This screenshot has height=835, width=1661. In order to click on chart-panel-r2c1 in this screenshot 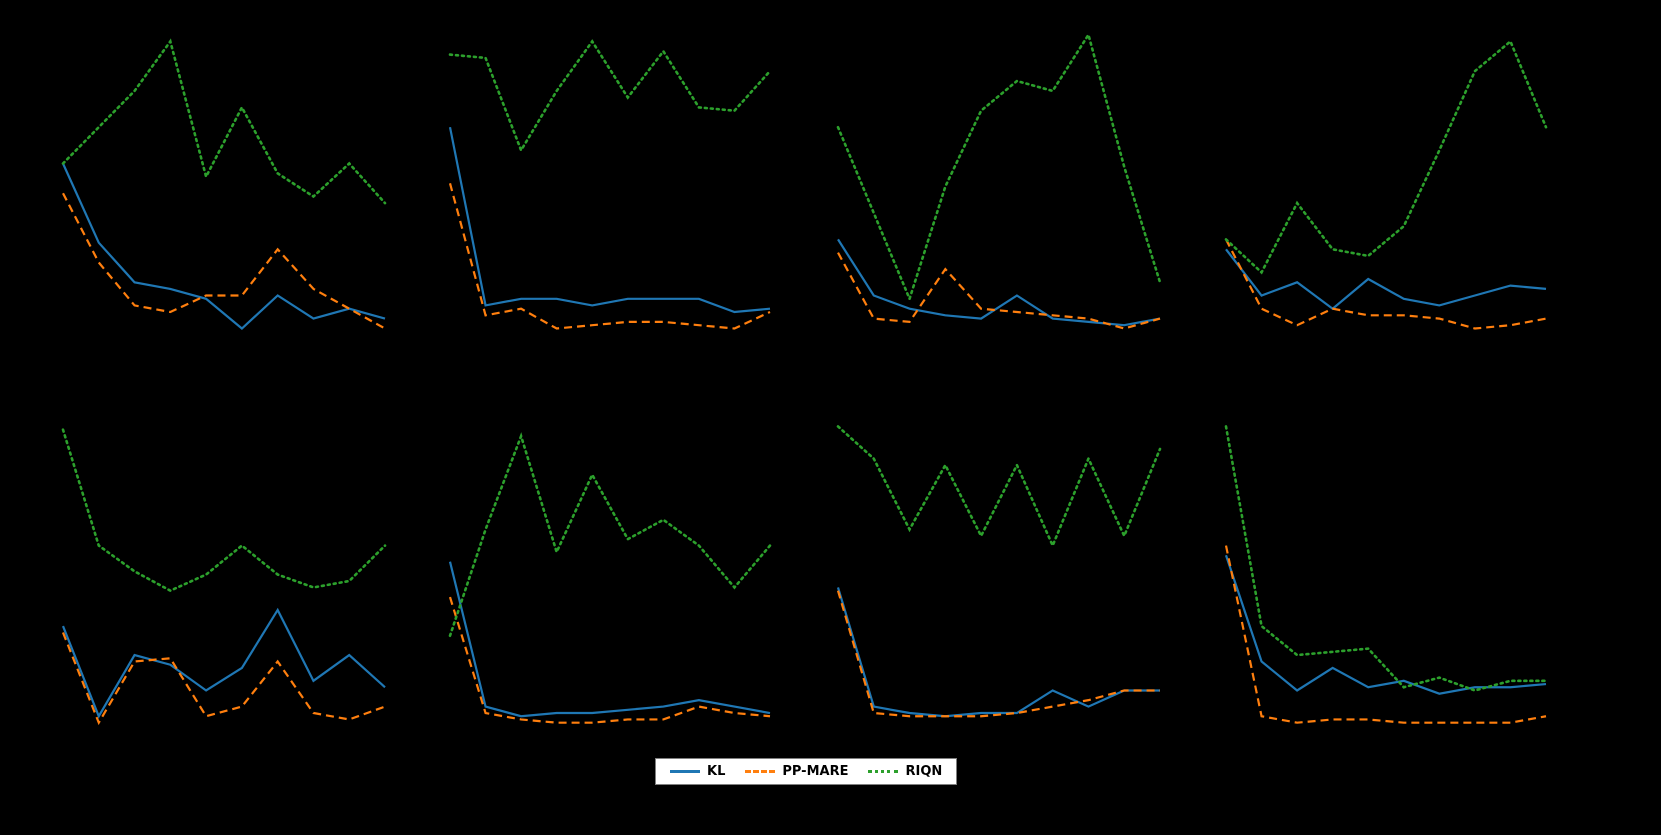, I will do `click(224, 581)`.